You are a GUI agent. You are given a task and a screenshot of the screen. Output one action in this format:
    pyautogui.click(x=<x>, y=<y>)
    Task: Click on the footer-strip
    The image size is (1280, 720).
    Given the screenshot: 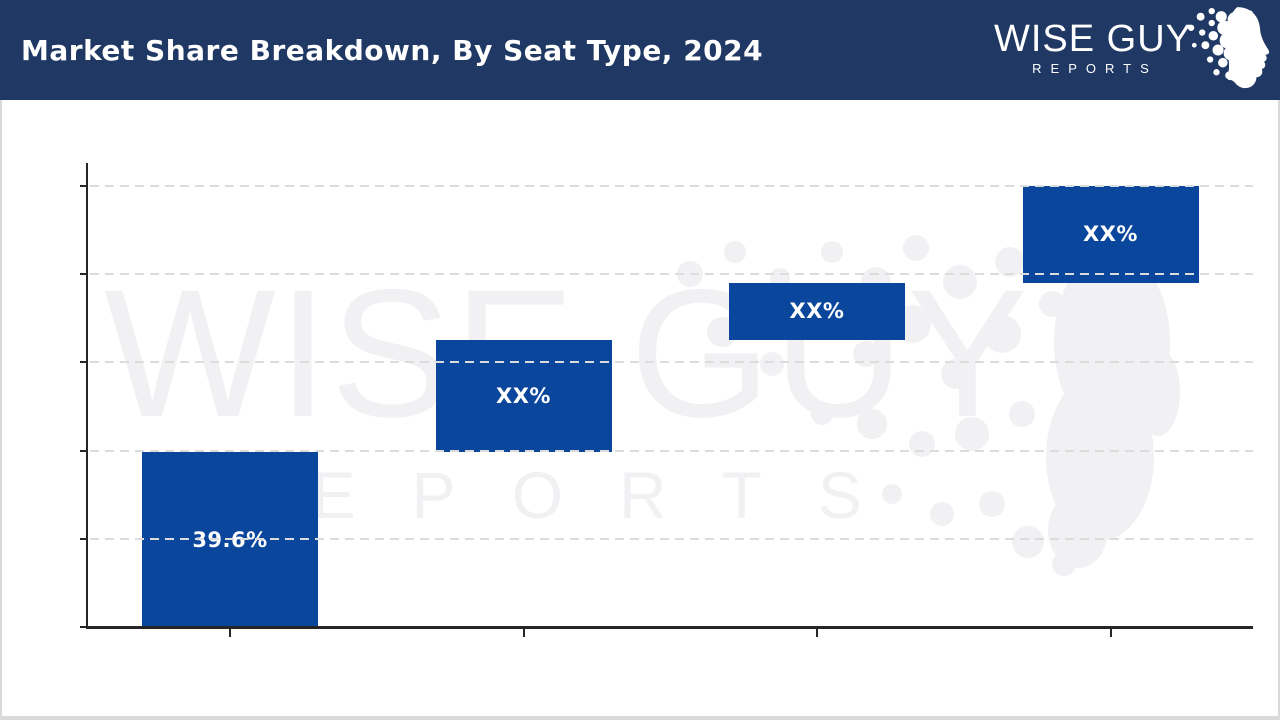 What is the action you would take?
    pyautogui.click(x=640, y=718)
    